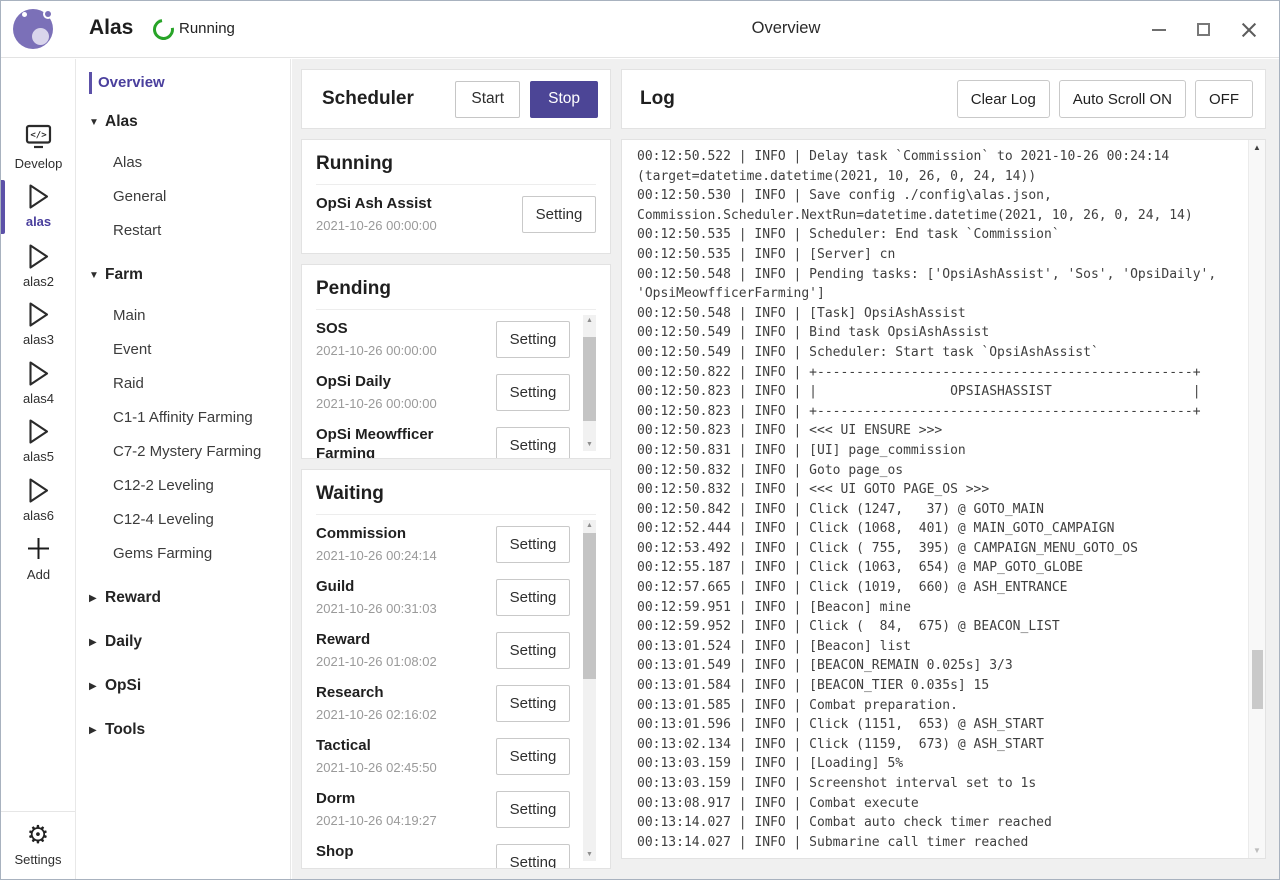 Image resolution: width=1280 pixels, height=880 pixels. What do you see at coordinates (132, 349) in the screenshot?
I see `menu-item-event: Event` at bounding box center [132, 349].